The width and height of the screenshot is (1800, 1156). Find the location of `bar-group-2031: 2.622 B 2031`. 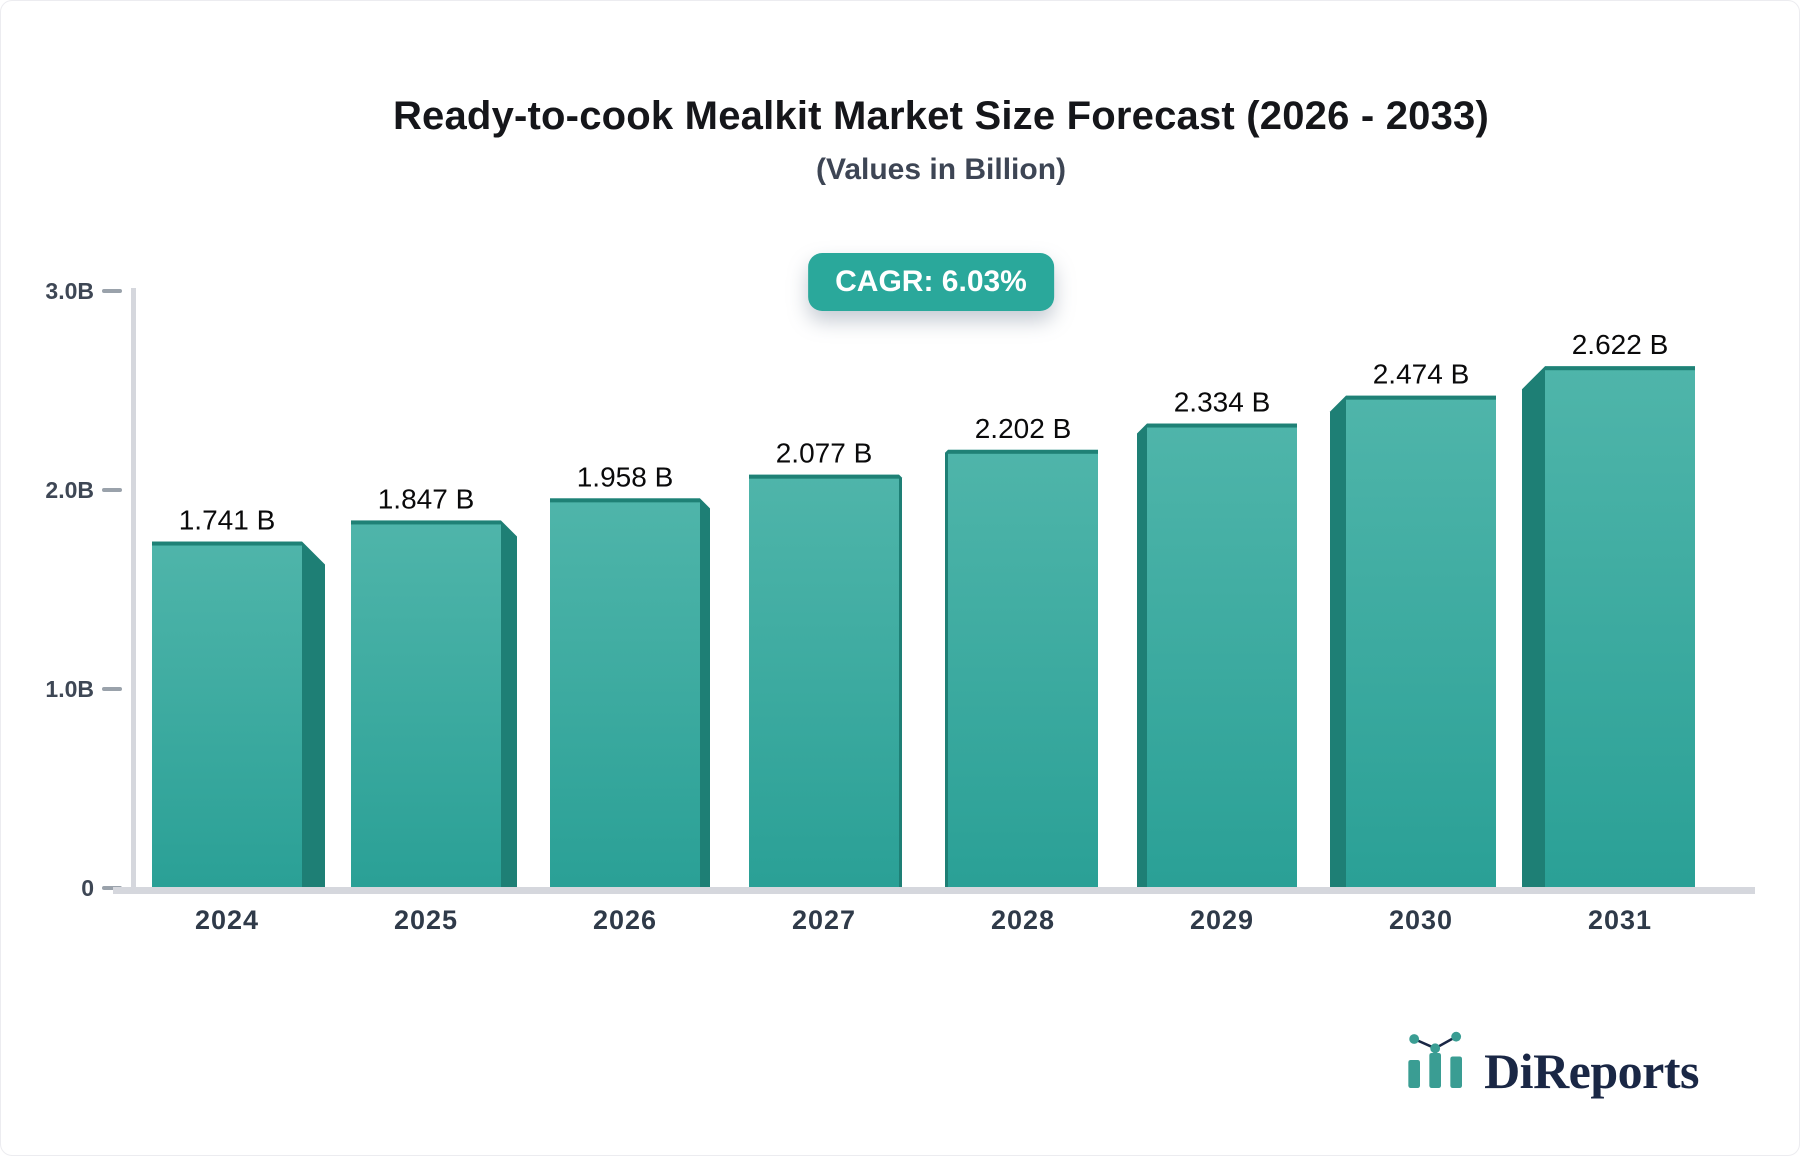

bar-group-2031: 2.622 B 2031 is located at coordinates (1608, 632).